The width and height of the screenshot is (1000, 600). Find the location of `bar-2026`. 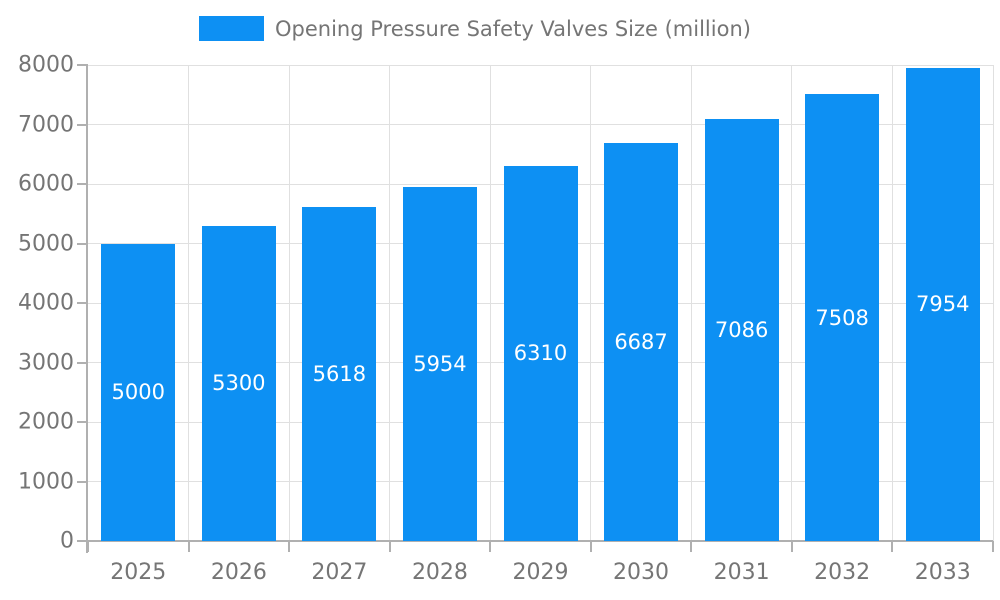

bar-2026 is located at coordinates (238, 383).